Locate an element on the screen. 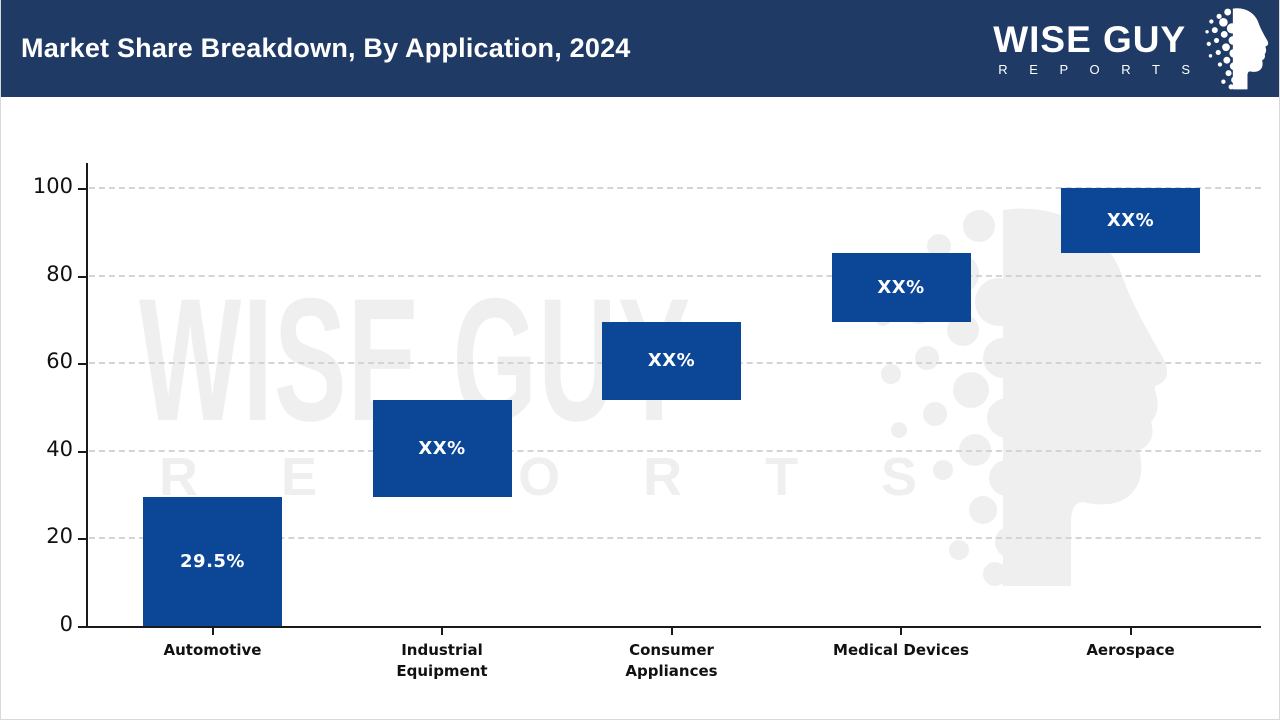  x-category-label-line: Medical Devices is located at coordinates (901, 650).